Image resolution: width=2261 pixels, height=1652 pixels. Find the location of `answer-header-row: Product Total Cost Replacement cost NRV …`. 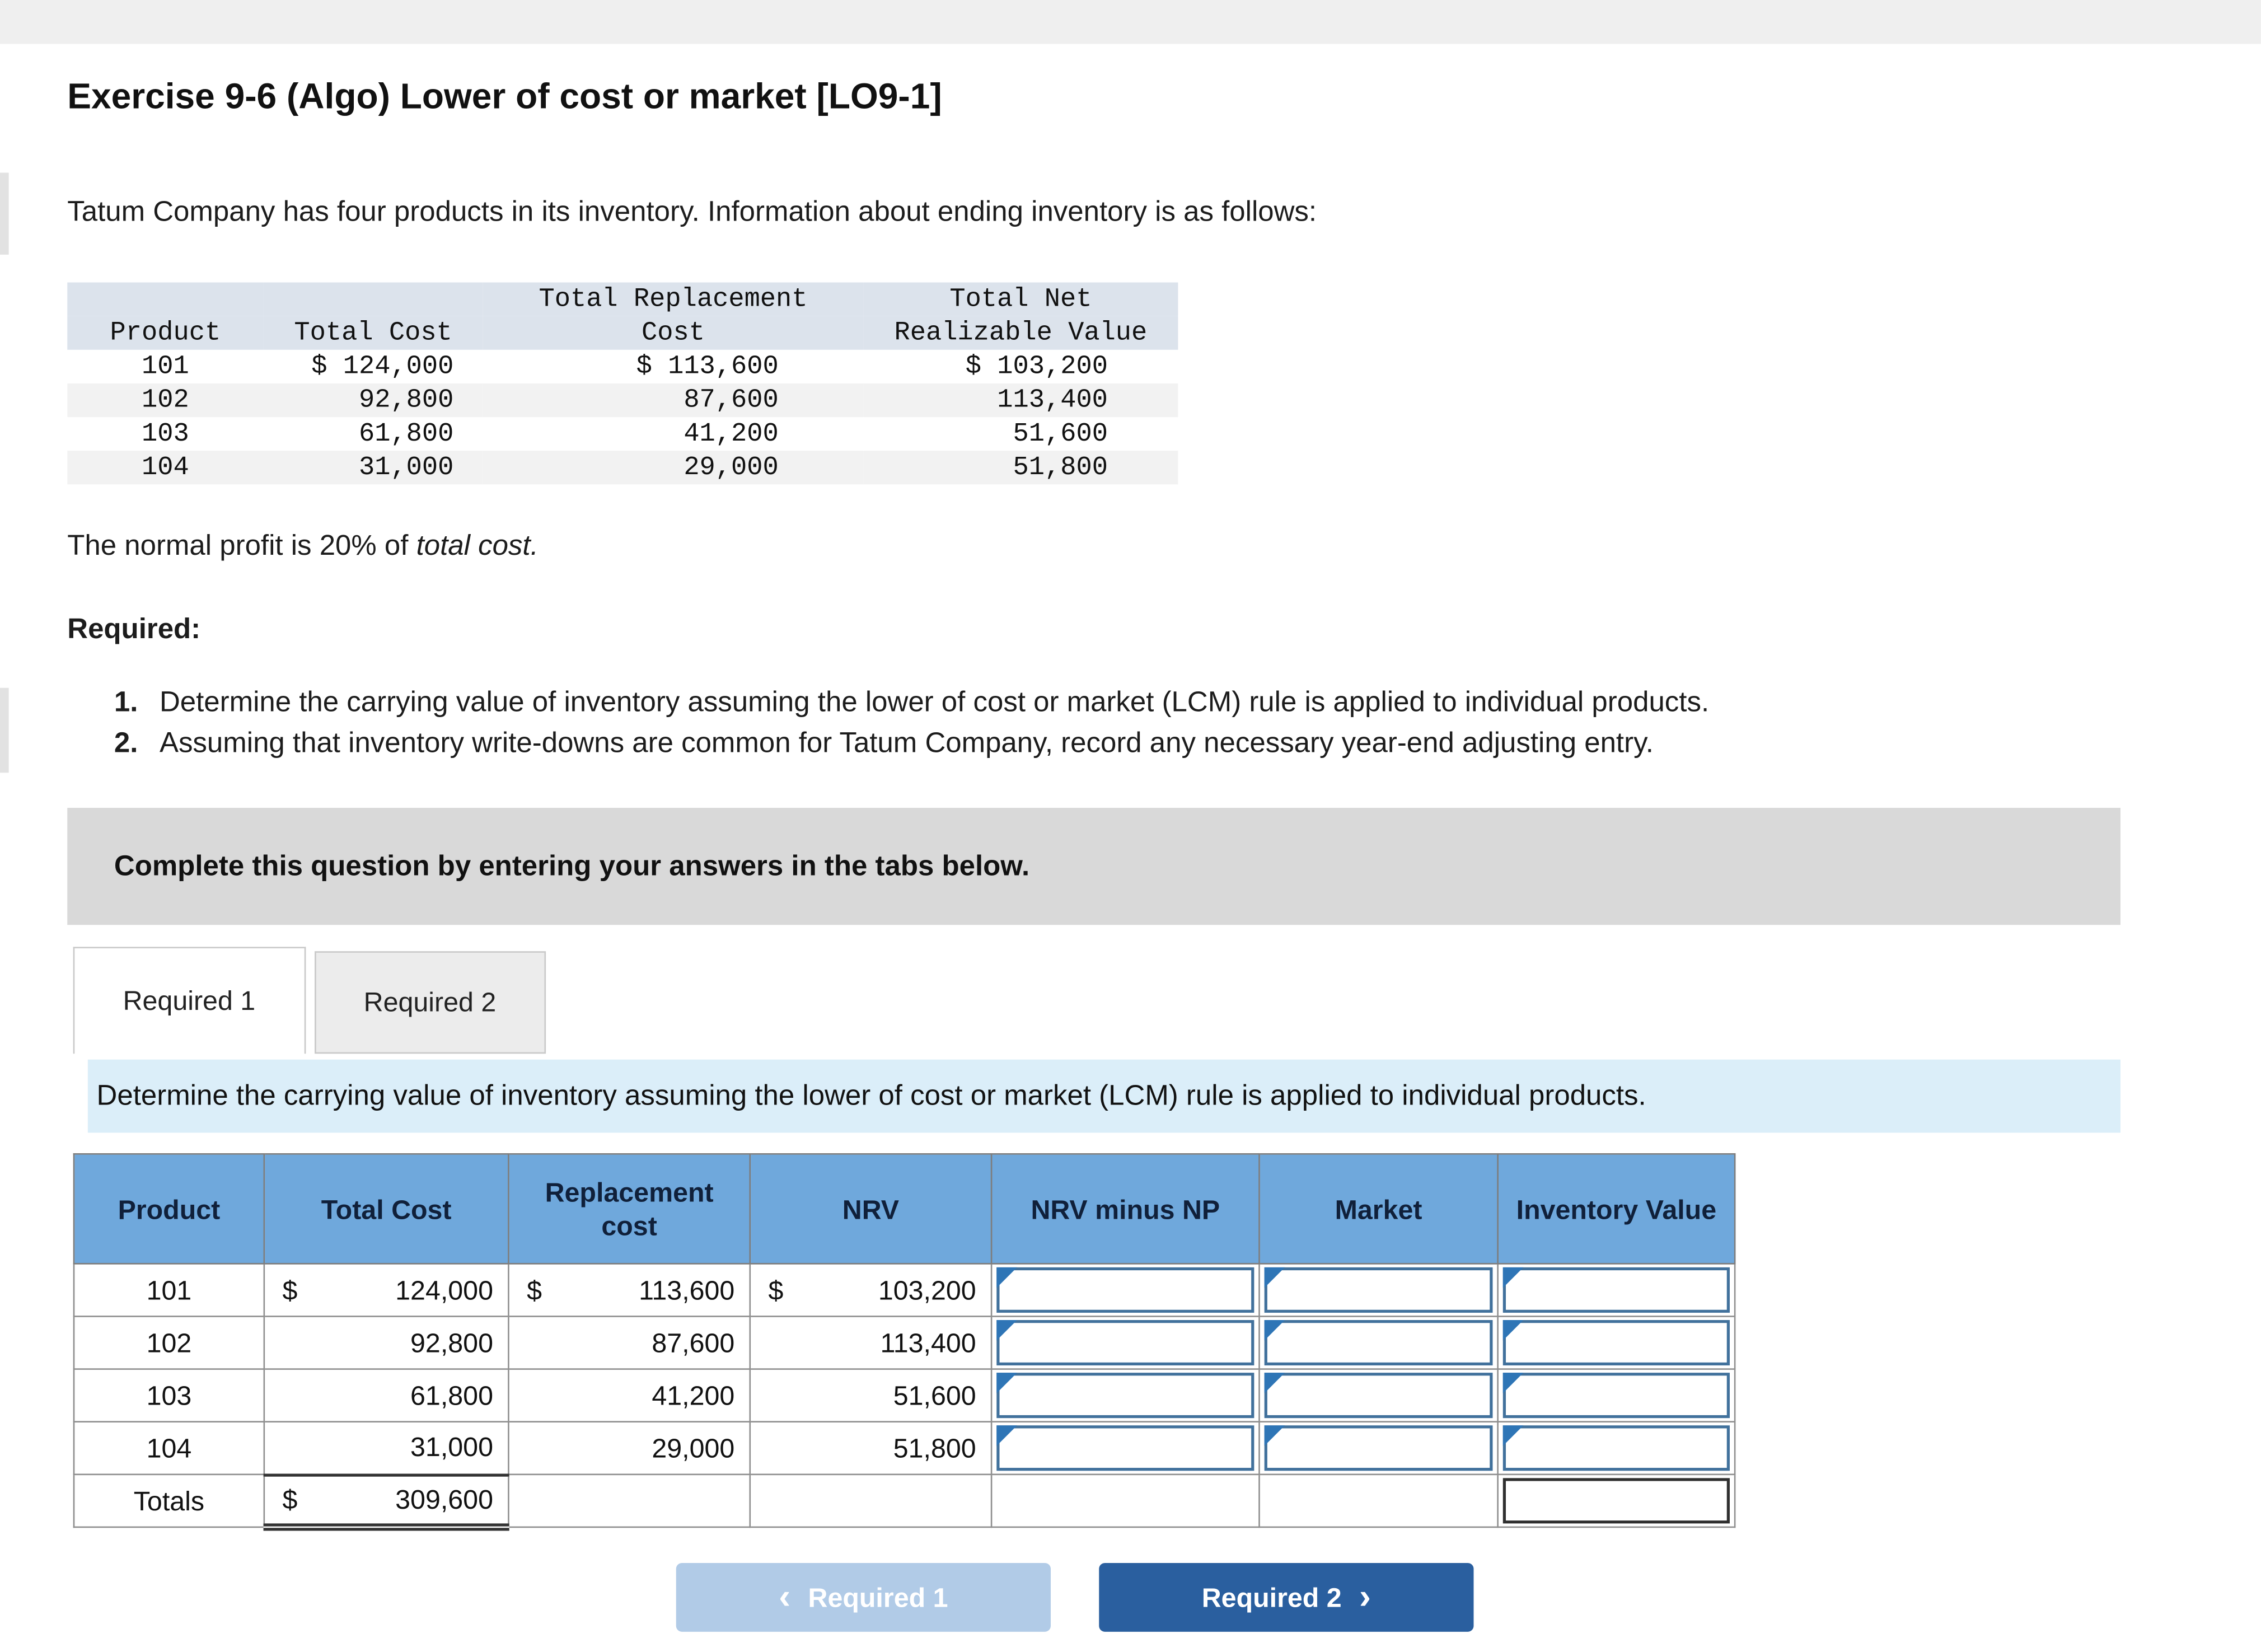

answer-header-row: Product Total Cost Replacement cost NRV … is located at coordinates (905, 1209).